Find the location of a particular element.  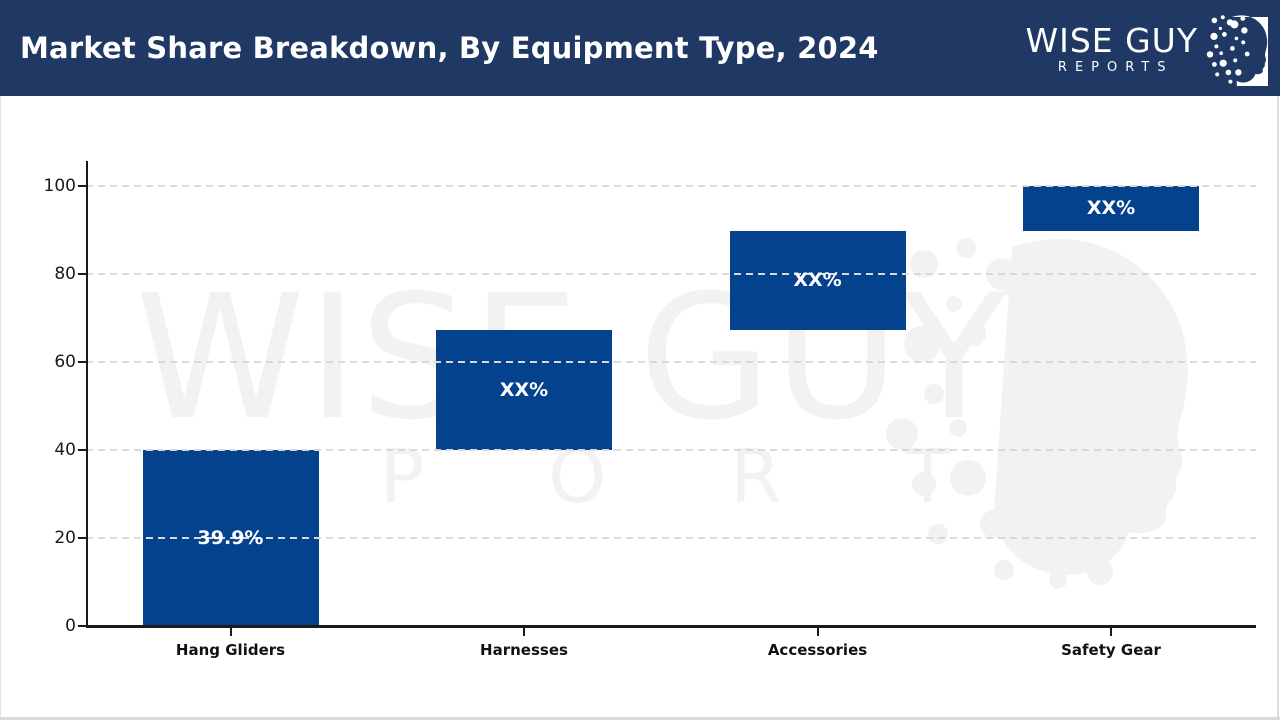

logo-wordmark: WISE GUY is located at coordinates (1111, 40).